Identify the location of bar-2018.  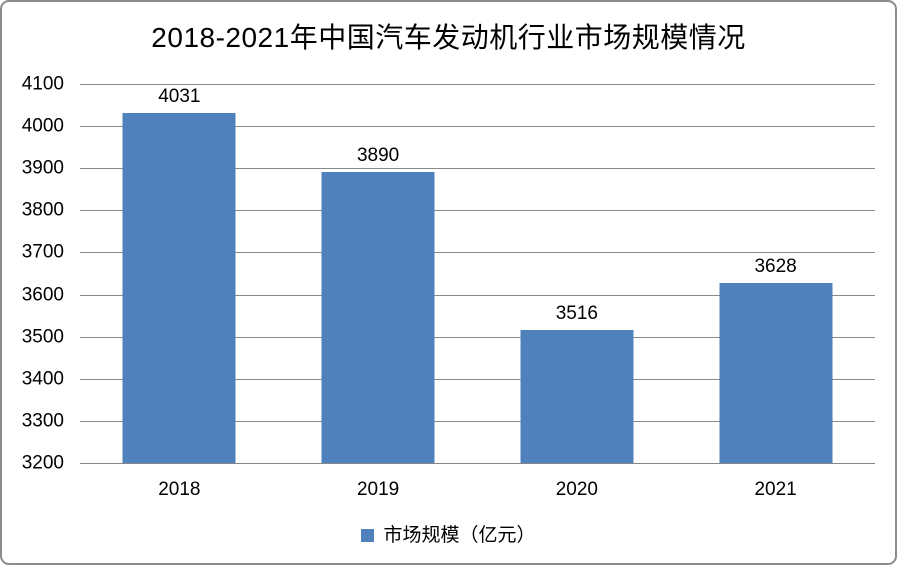
(179, 288).